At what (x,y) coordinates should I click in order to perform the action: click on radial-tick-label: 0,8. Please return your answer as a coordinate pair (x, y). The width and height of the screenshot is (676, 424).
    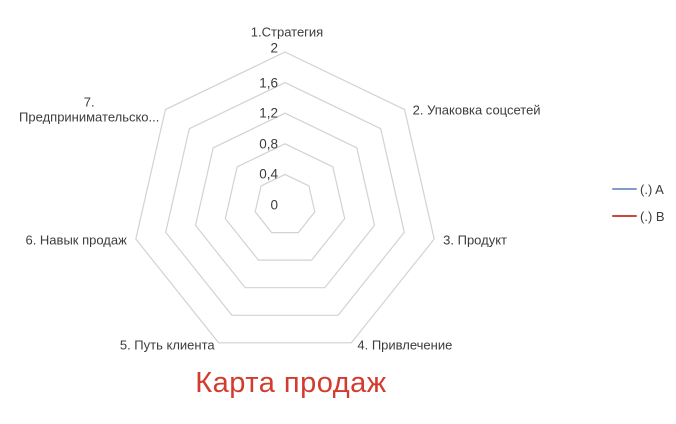
    Looking at the image, I should click on (268, 144).